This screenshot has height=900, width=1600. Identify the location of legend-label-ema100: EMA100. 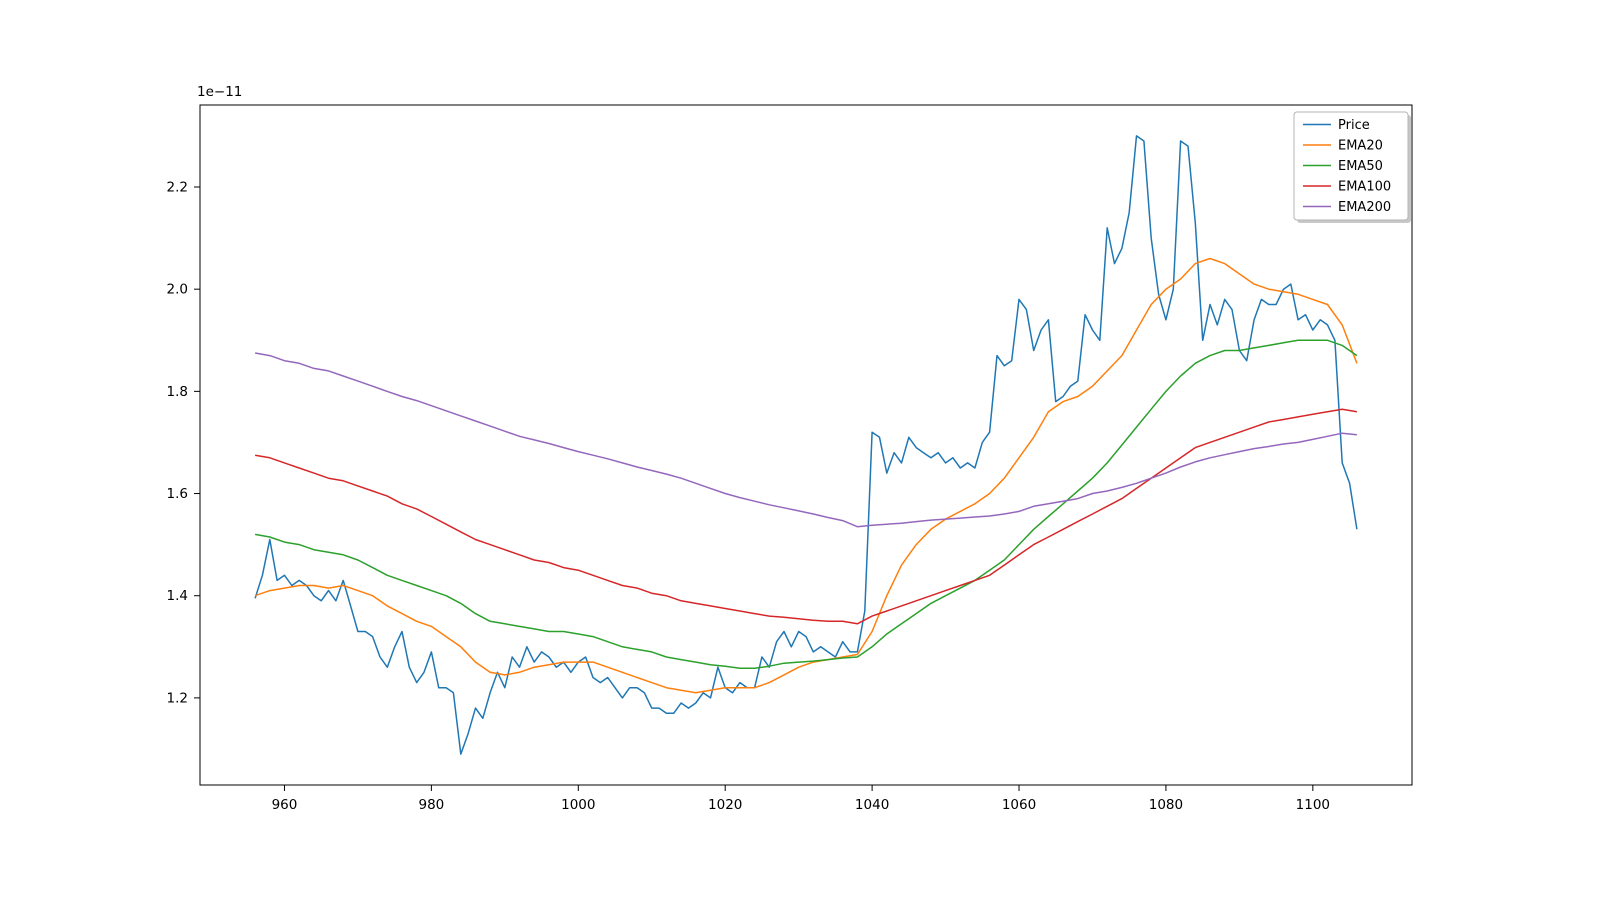
(1364, 187).